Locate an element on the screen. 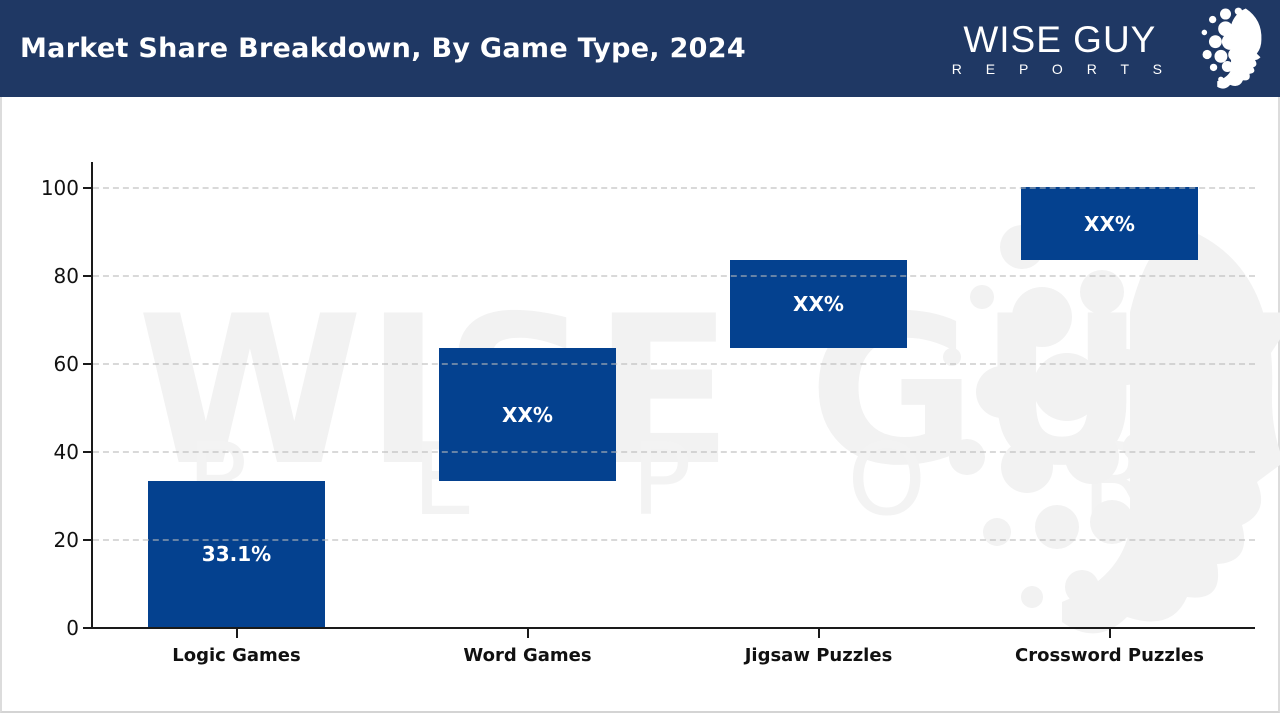  x-axis-label-crossword-puzzles: Crossword Puzzles is located at coordinates (1109, 655).